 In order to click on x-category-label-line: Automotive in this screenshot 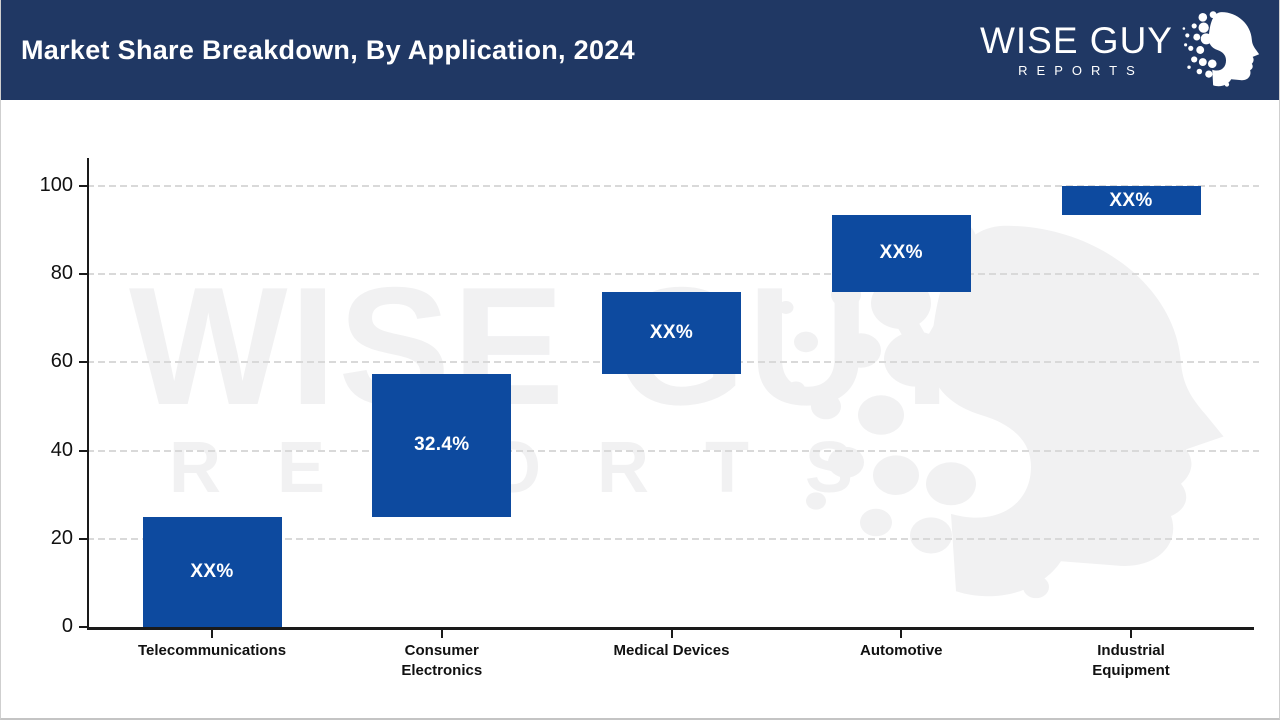, I will do `click(901, 650)`.